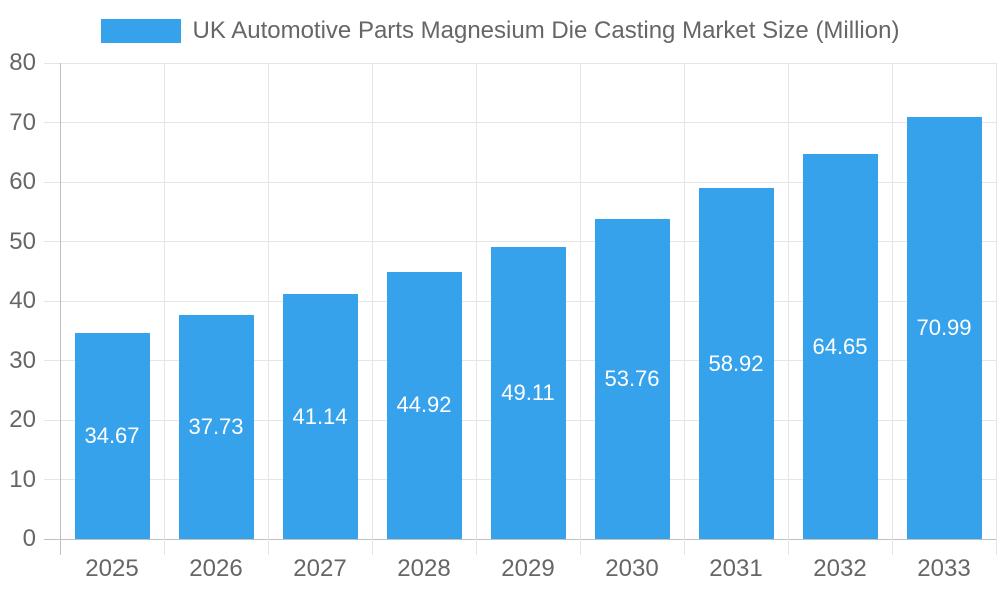 The width and height of the screenshot is (1000, 600). I want to click on bar-2032: 64.65, so click(840, 346).